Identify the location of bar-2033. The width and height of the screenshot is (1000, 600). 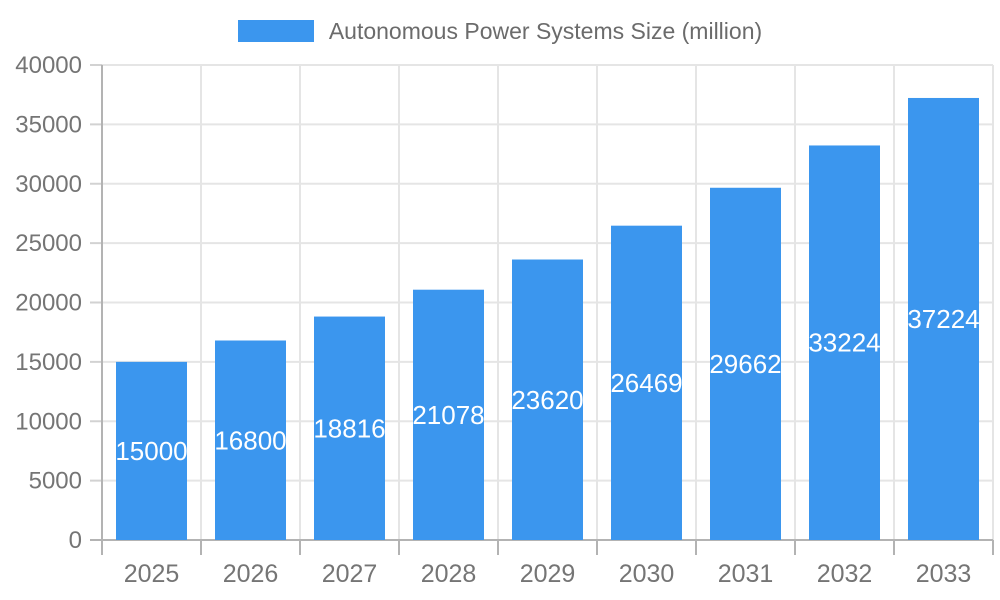
(943, 318).